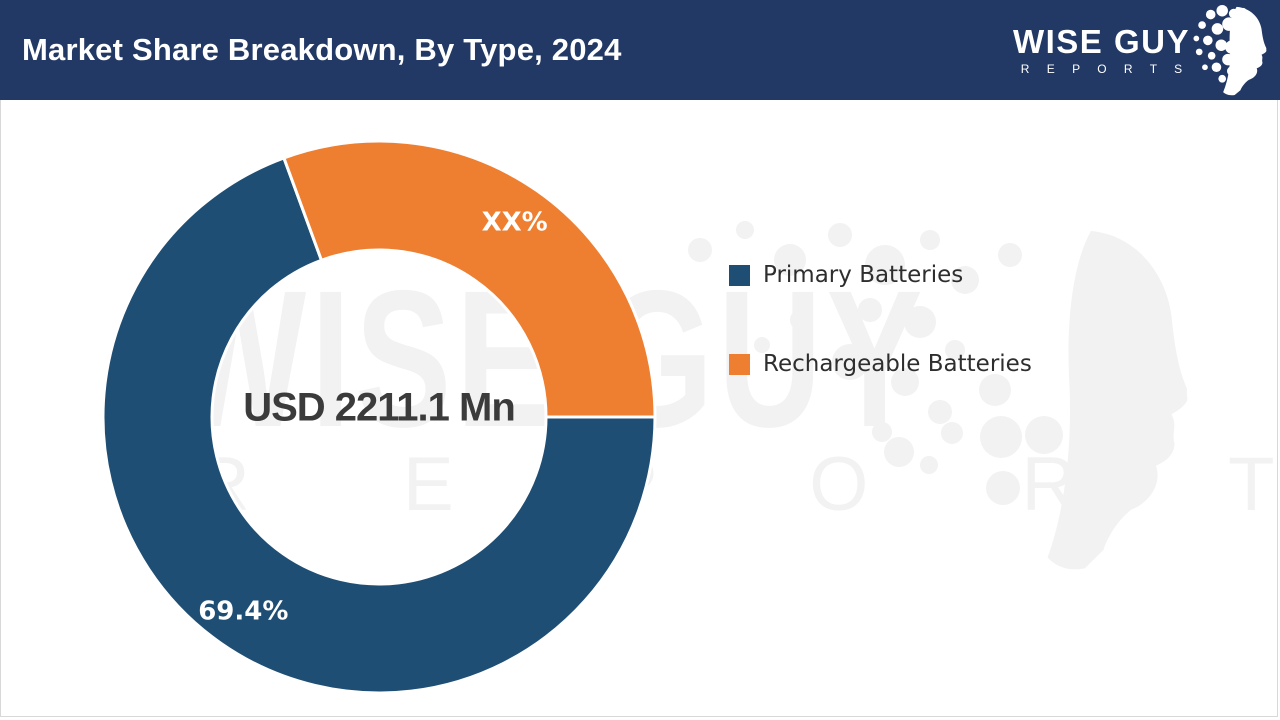  What do you see at coordinates (739, 364) in the screenshot?
I see `legend-swatch-rechargeable` at bounding box center [739, 364].